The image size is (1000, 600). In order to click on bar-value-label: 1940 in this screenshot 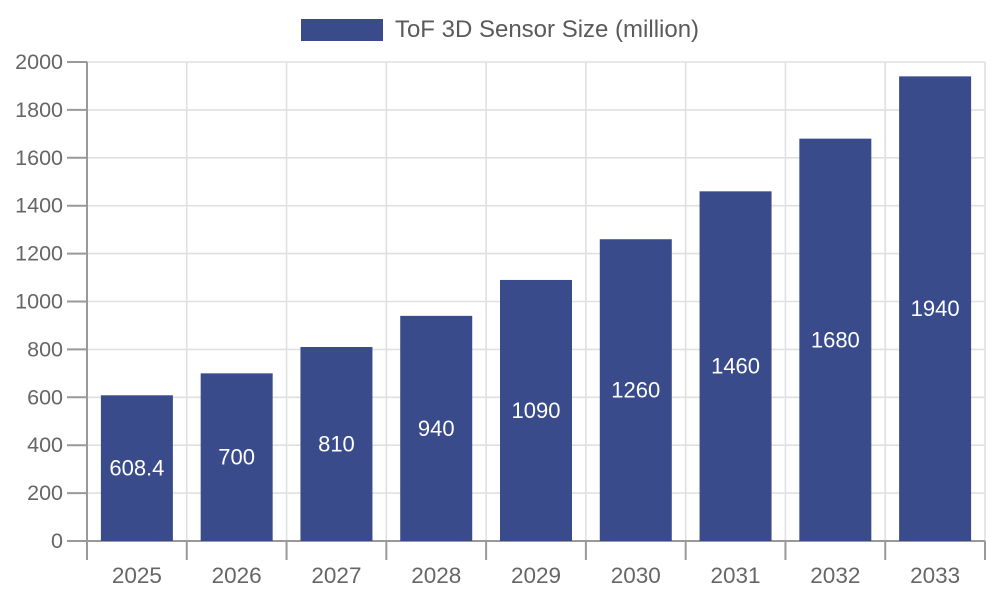, I will do `click(935, 308)`.